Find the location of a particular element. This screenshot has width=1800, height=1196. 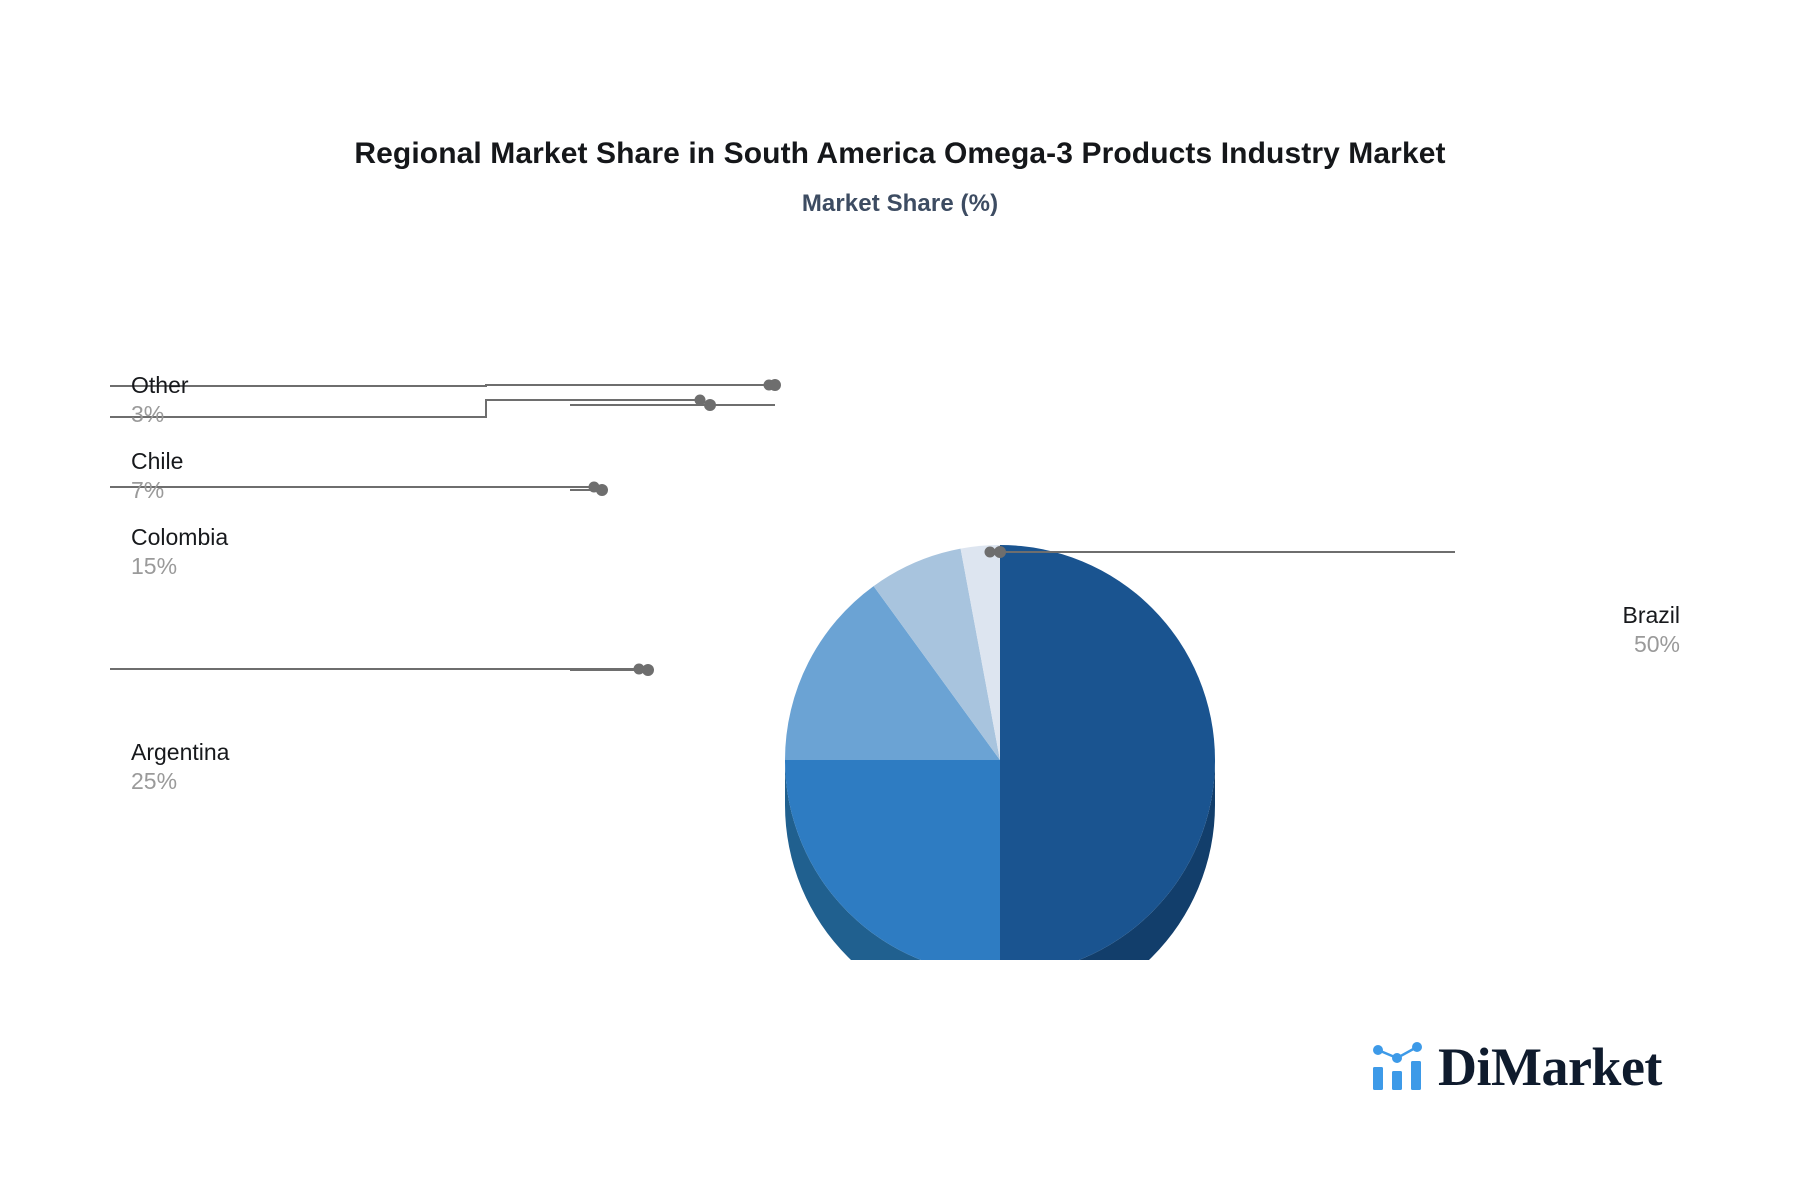

callout-chile-label: Chile is located at coordinates (157, 461).